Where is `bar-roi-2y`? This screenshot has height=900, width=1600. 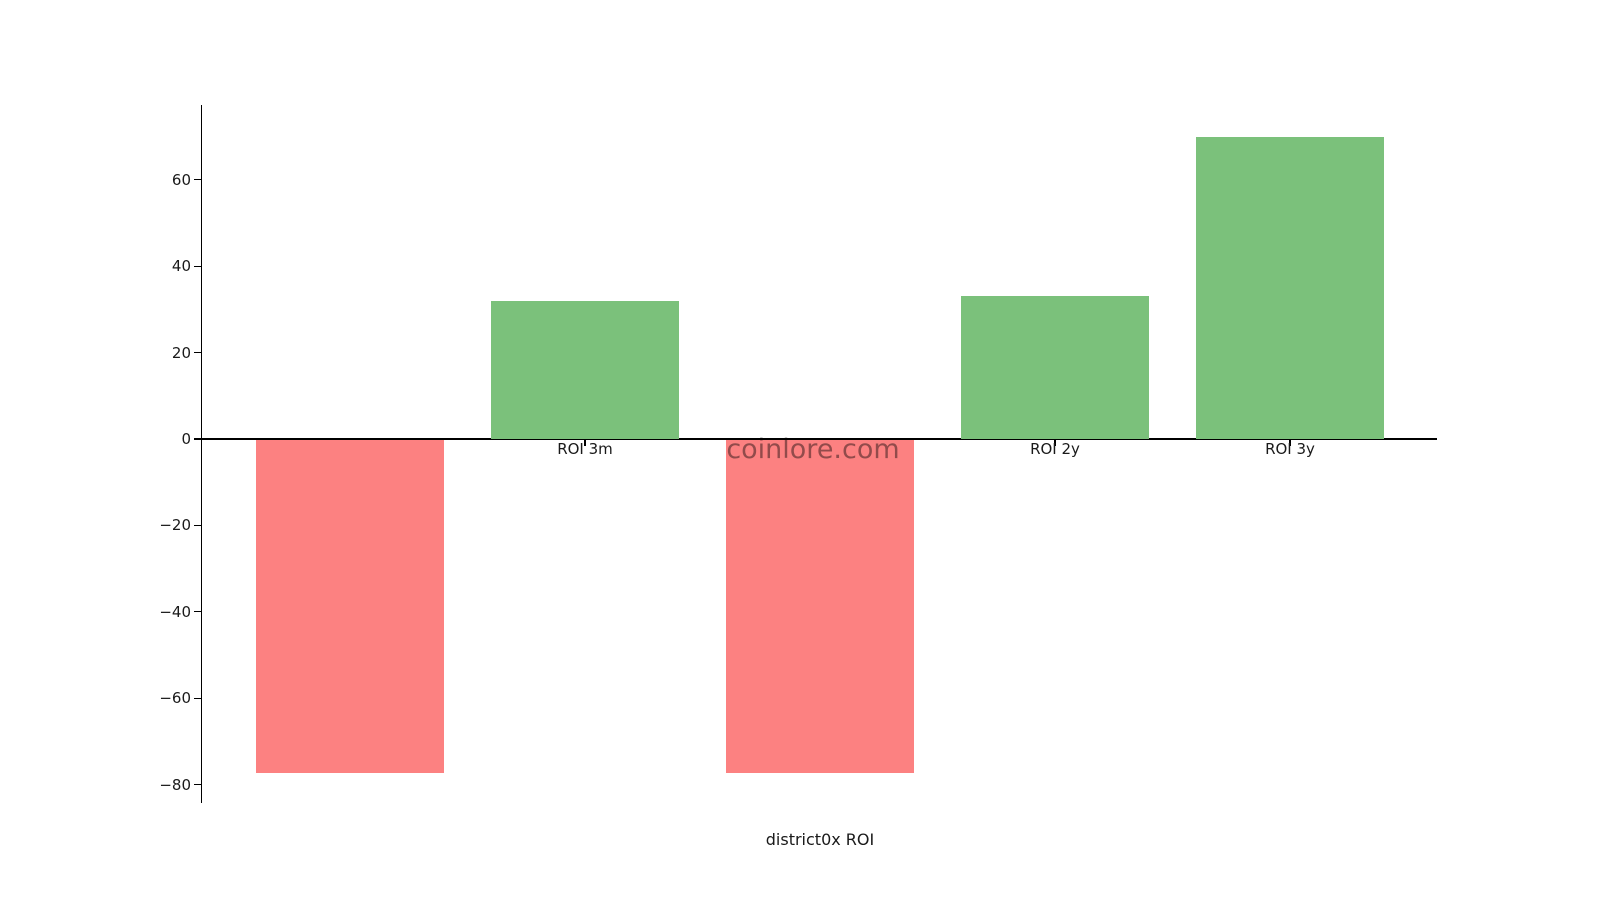
bar-roi-2y is located at coordinates (1055, 367).